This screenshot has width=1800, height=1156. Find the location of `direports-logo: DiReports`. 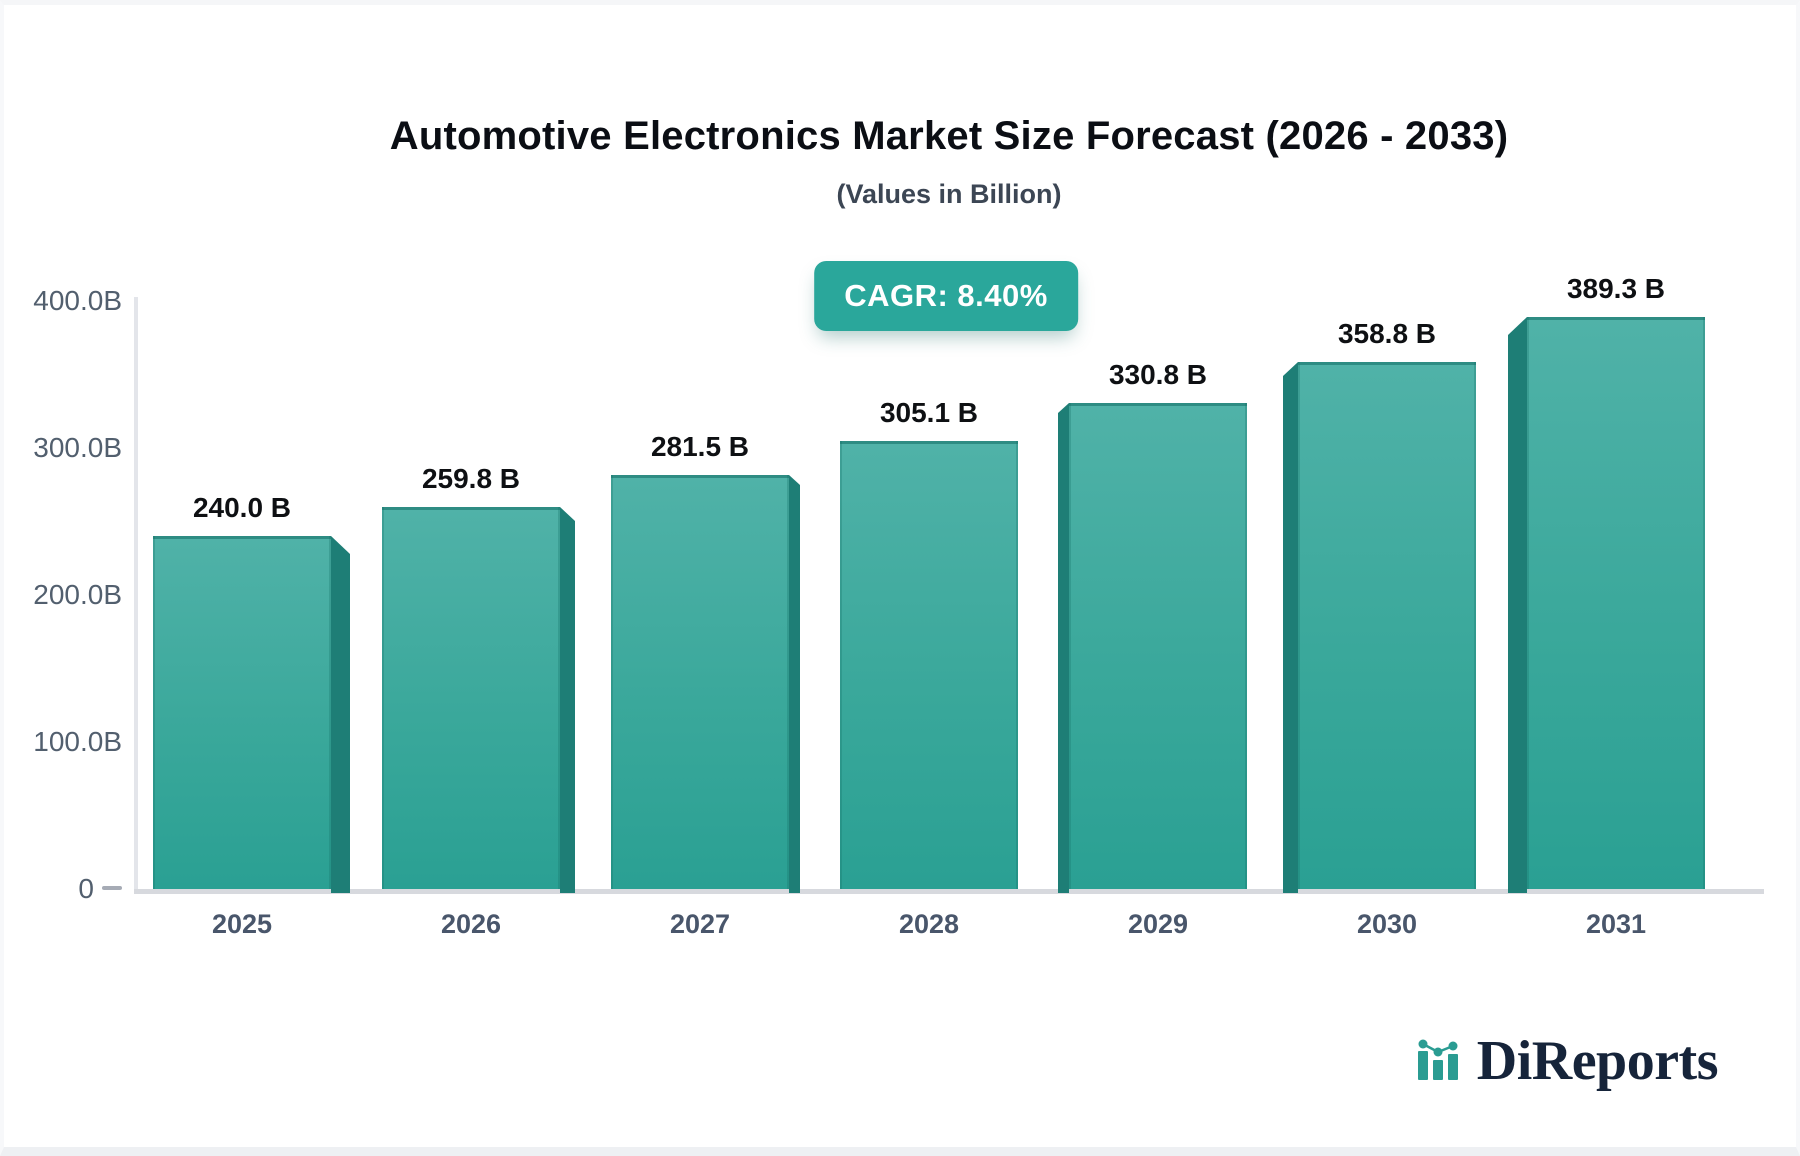

direports-logo: DiReports is located at coordinates (1567, 1061).